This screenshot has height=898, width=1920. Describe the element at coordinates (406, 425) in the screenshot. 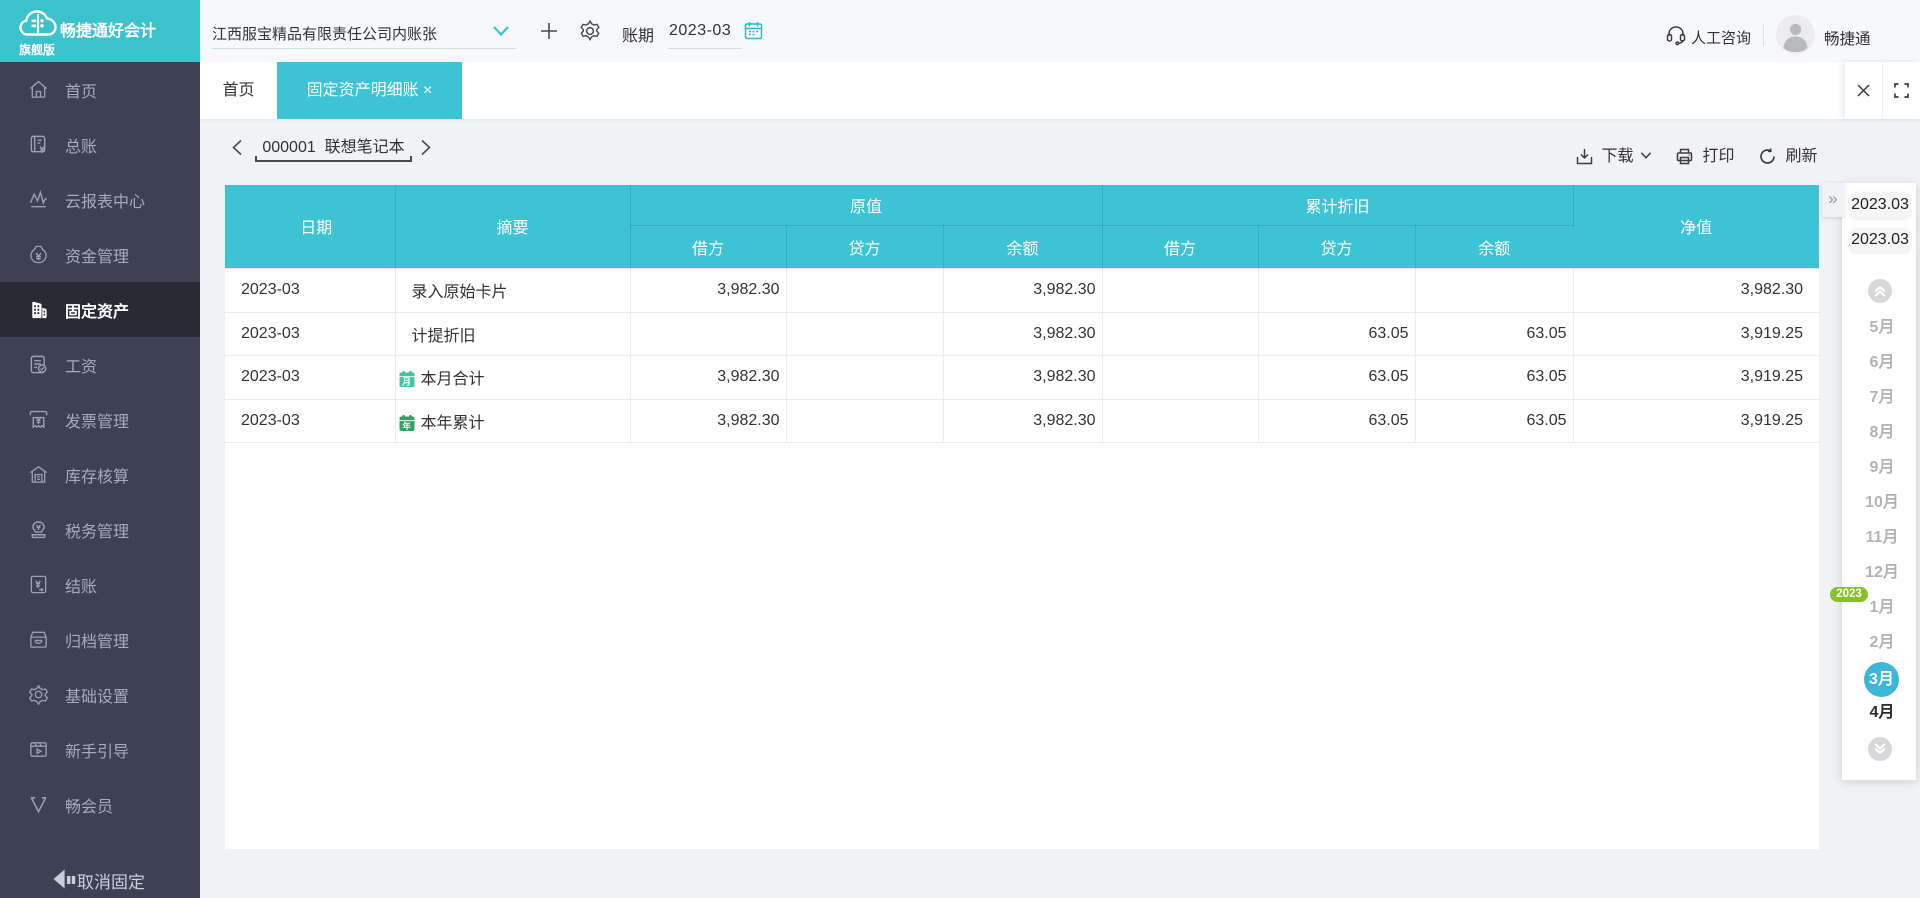

I see `svg-text: 年` at that location.